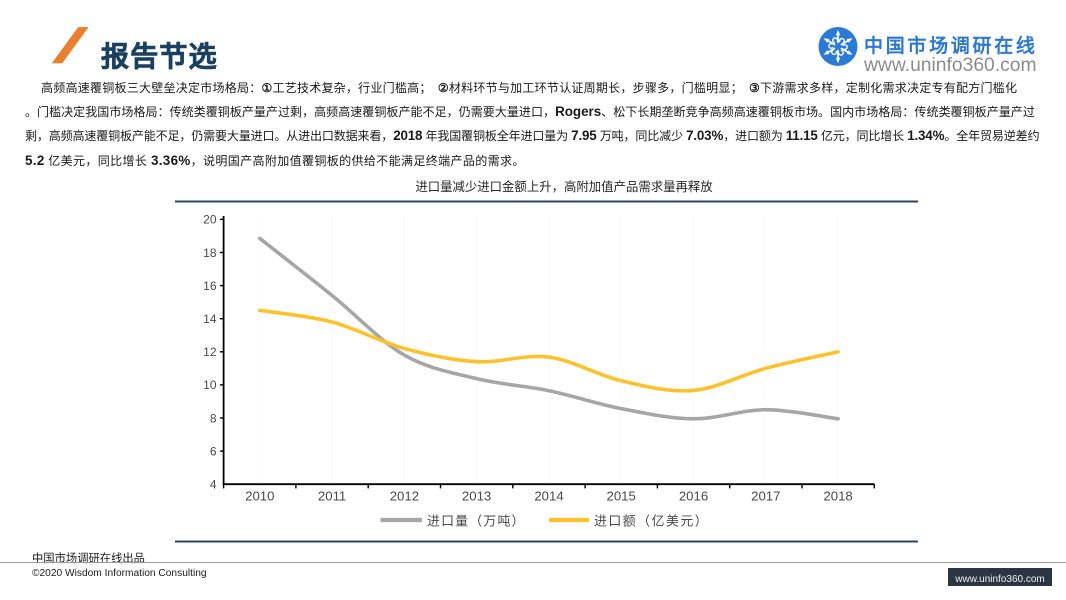  What do you see at coordinates (548, 496) in the screenshot?
I see `svg-text: 2014` at bounding box center [548, 496].